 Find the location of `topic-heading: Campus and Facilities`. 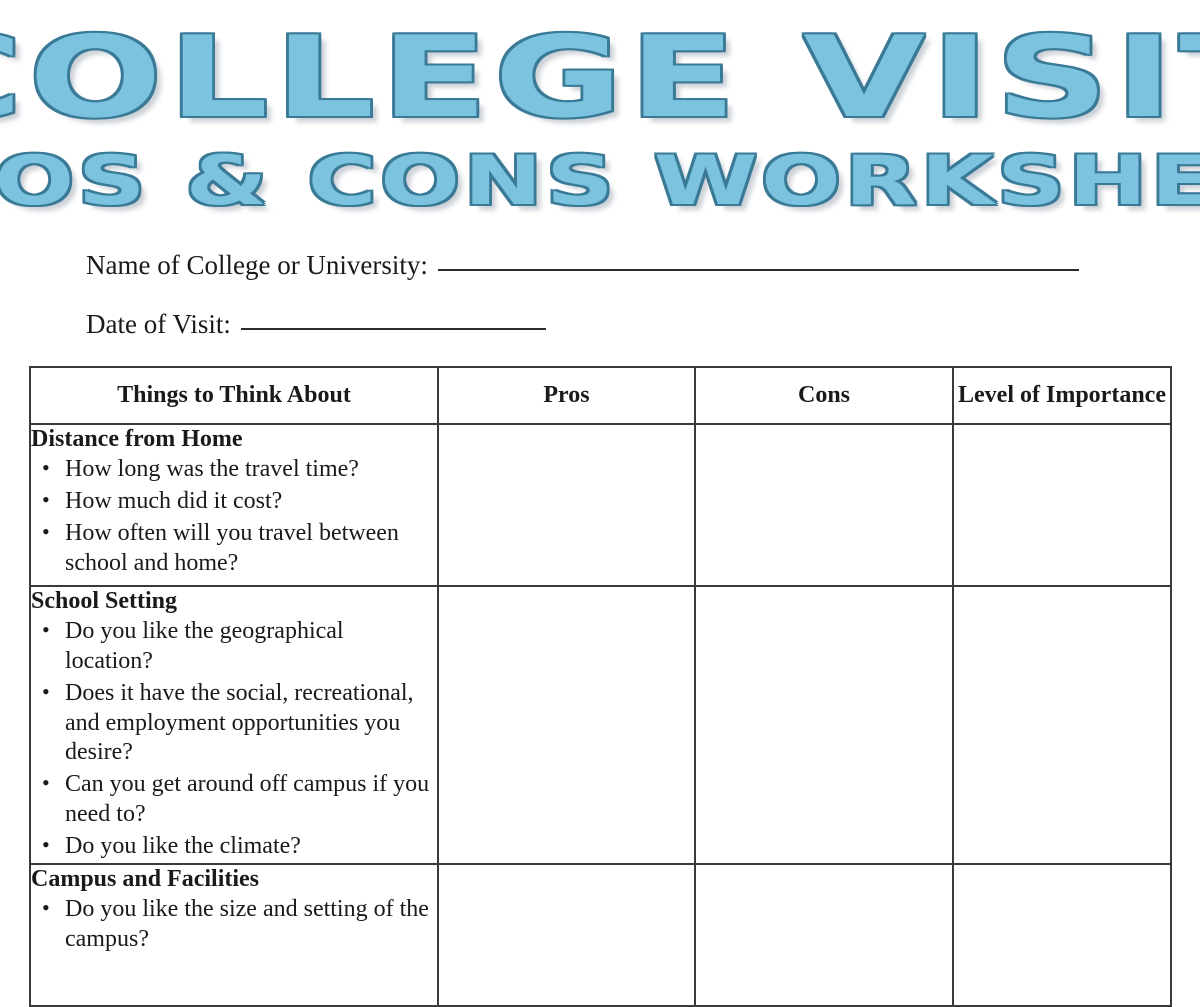

topic-heading: Campus and Facilities is located at coordinates (145, 879).